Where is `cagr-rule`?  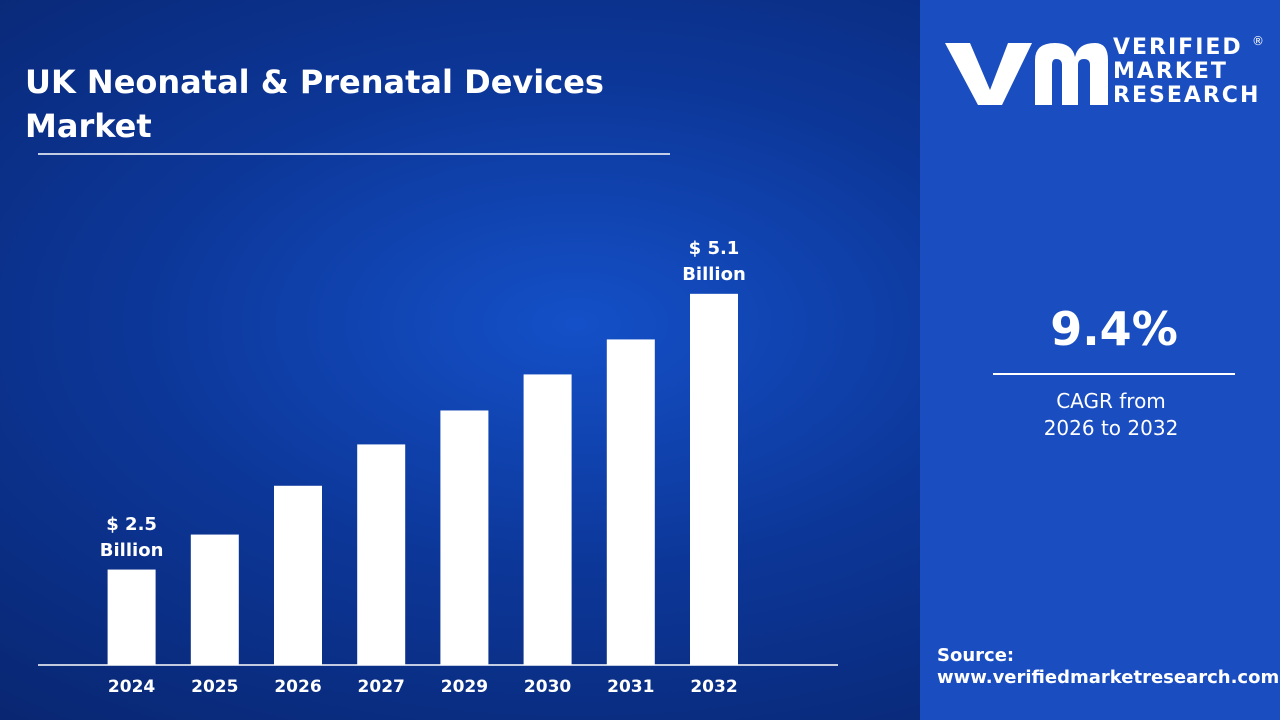
cagr-rule is located at coordinates (1114, 374).